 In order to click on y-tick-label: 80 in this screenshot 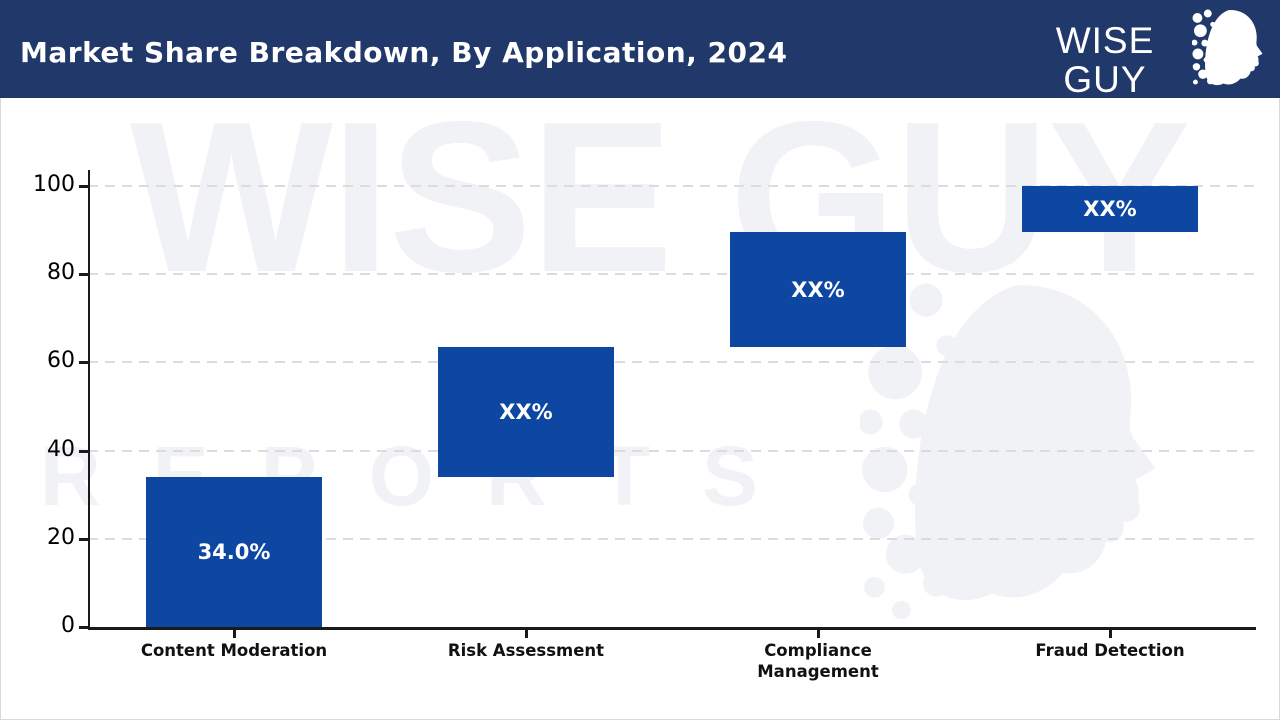, I will do `click(61, 273)`.